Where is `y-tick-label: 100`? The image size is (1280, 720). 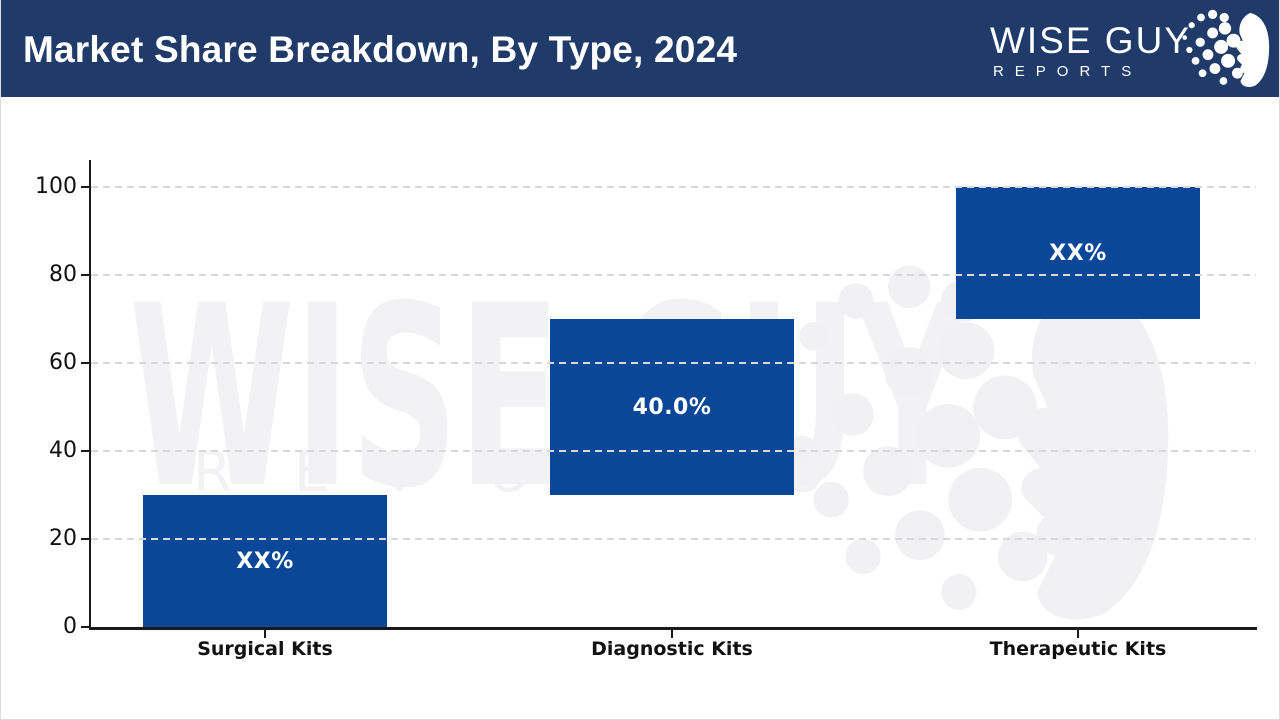 y-tick-label: 100 is located at coordinates (56, 186).